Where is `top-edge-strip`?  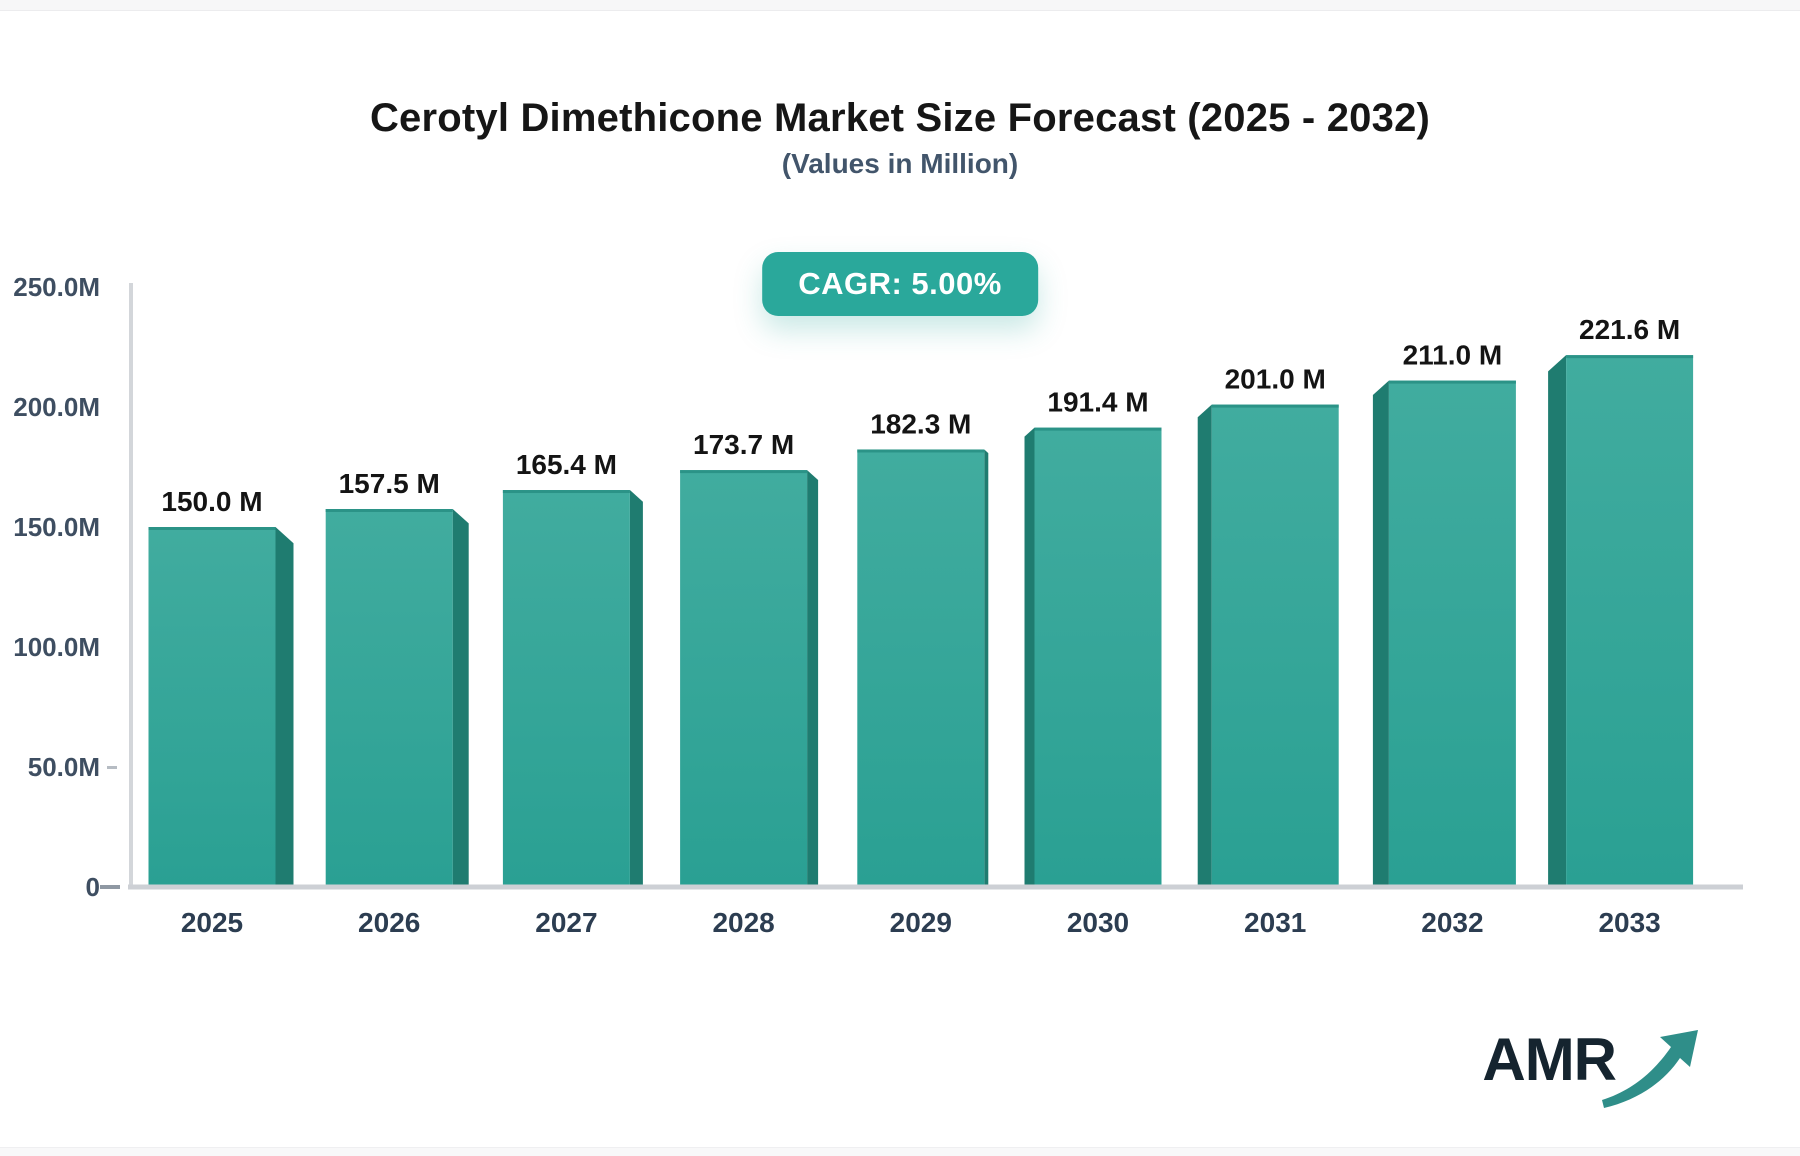
top-edge-strip is located at coordinates (900, 5).